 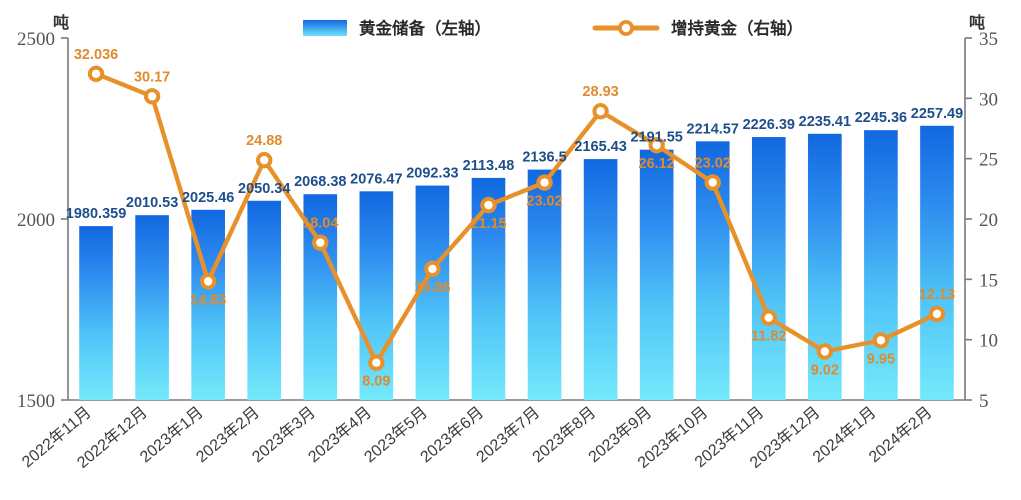 What do you see at coordinates (988, 39) in the screenshot?
I see `right-axis-tick-label: 35` at bounding box center [988, 39].